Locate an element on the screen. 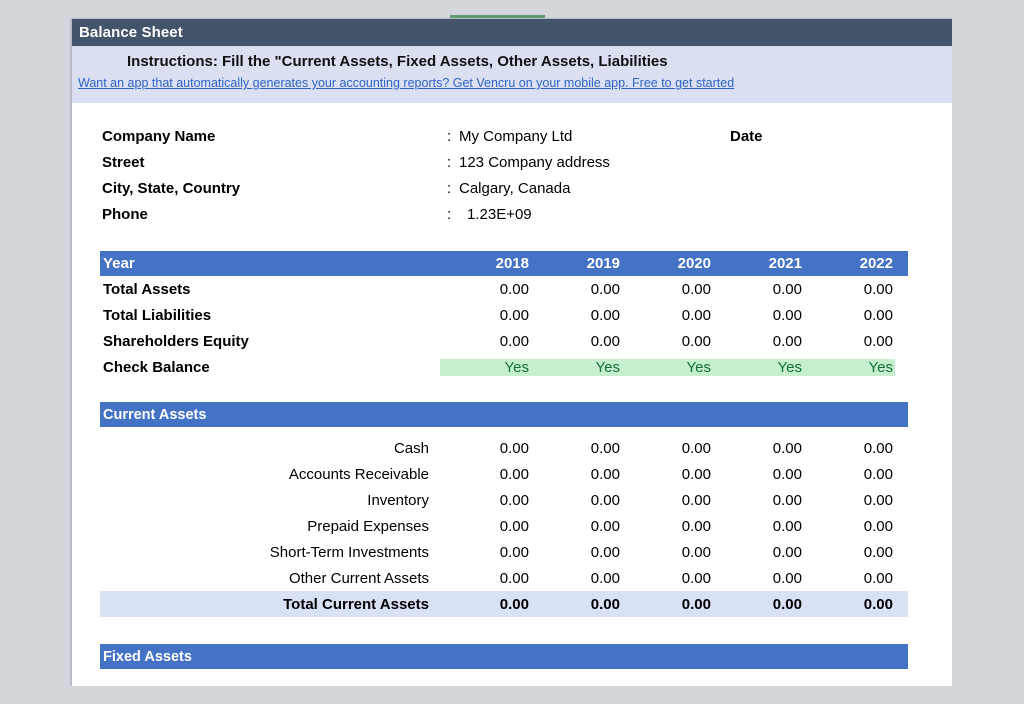  table-row: Cash 0.00 0.00 0.00 0.00 0.00 is located at coordinates (504, 448).